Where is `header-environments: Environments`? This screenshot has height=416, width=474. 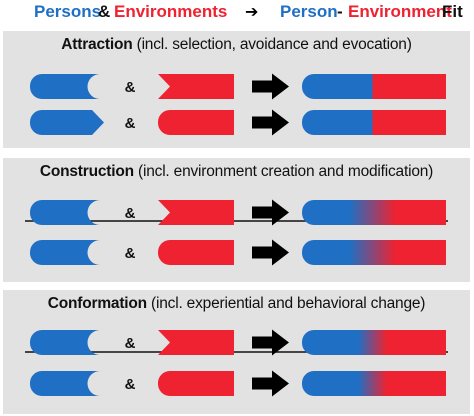
header-environments: Environments is located at coordinates (171, 11).